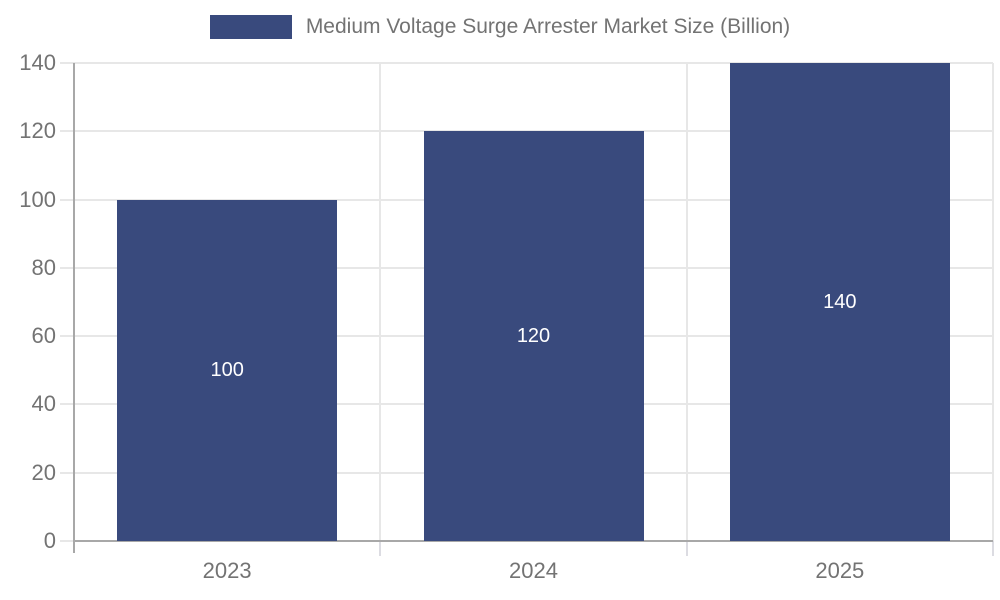  What do you see at coordinates (840, 570) in the screenshot?
I see `x-tick-label: 2025` at bounding box center [840, 570].